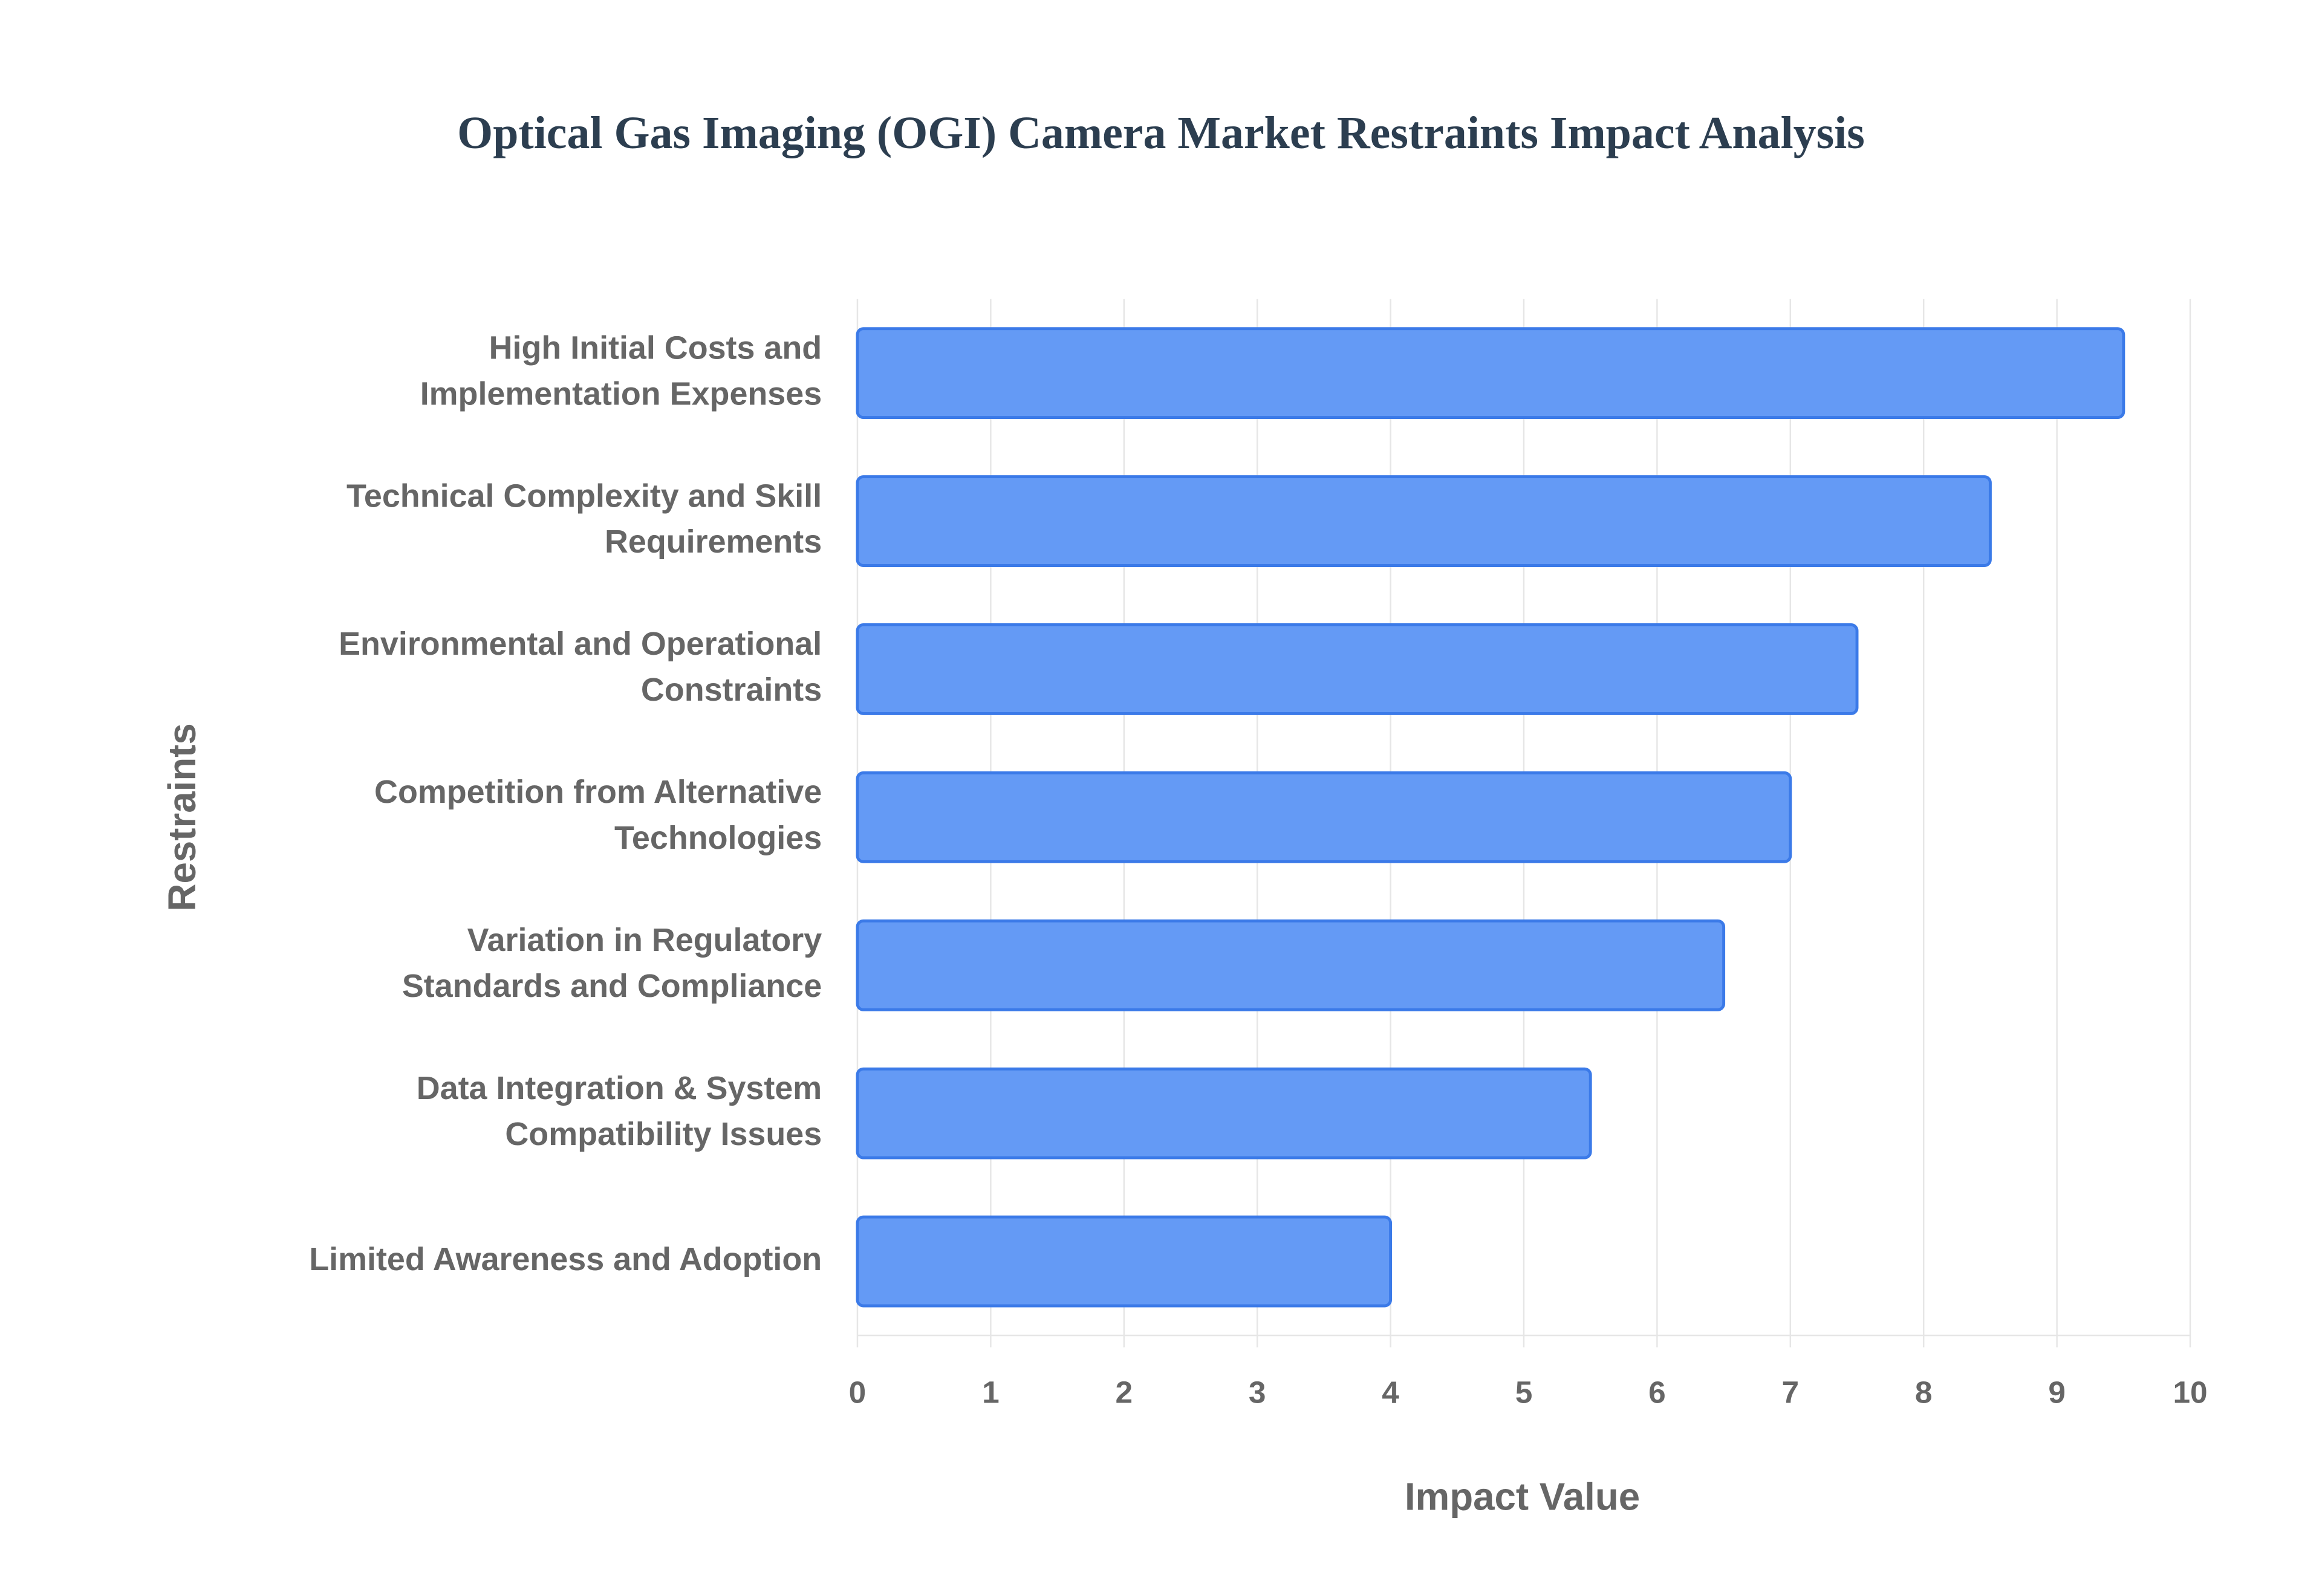  What do you see at coordinates (584, 496) in the screenshot?
I see `y-tick-label: Technical Complexity and Skill` at bounding box center [584, 496].